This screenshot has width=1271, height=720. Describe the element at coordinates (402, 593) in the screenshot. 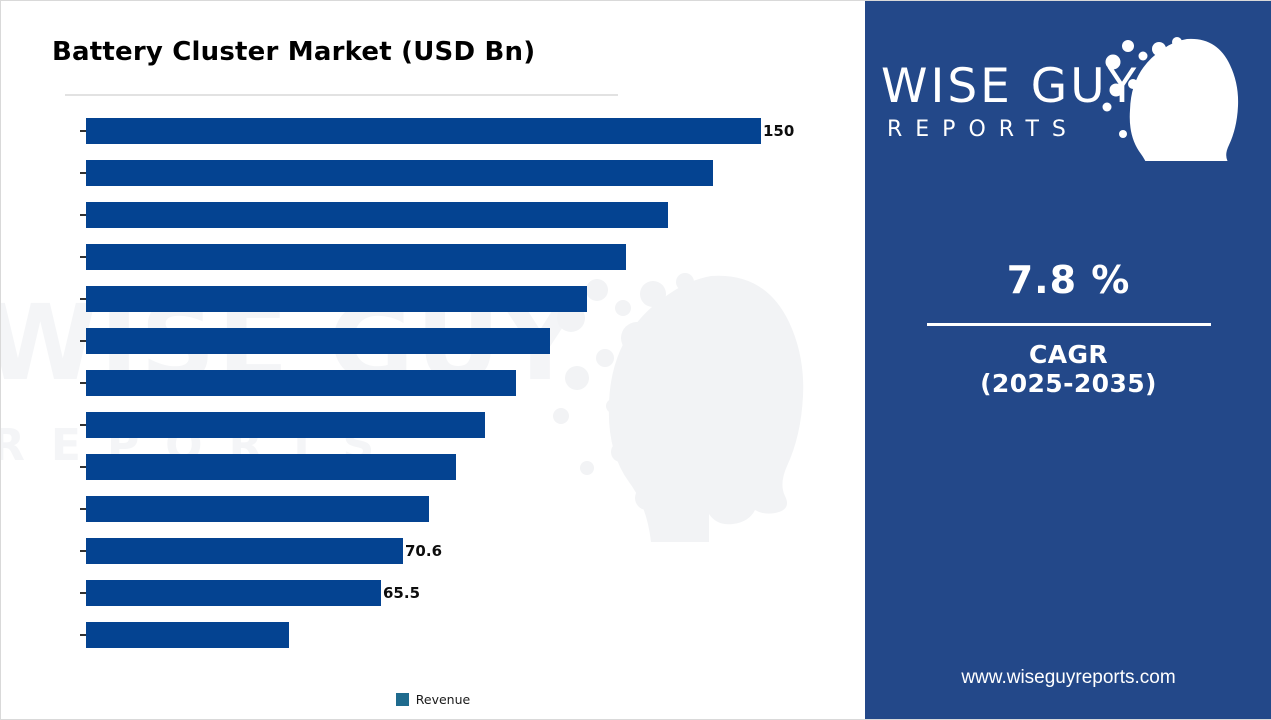

I see `bar-value-2024: 65.5` at that location.